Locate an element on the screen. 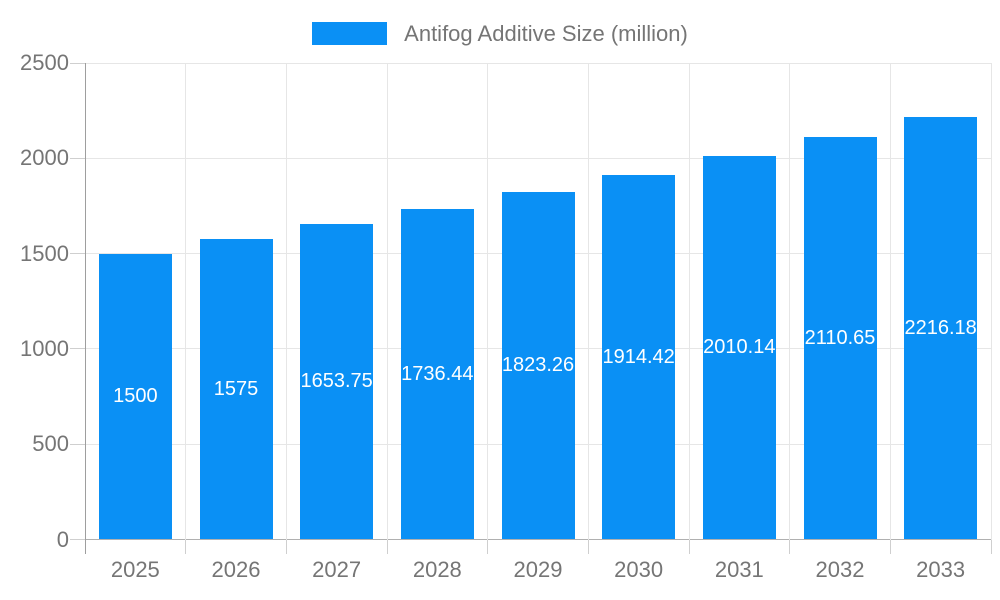  bar-2030: 1914.42 is located at coordinates (639, 357).